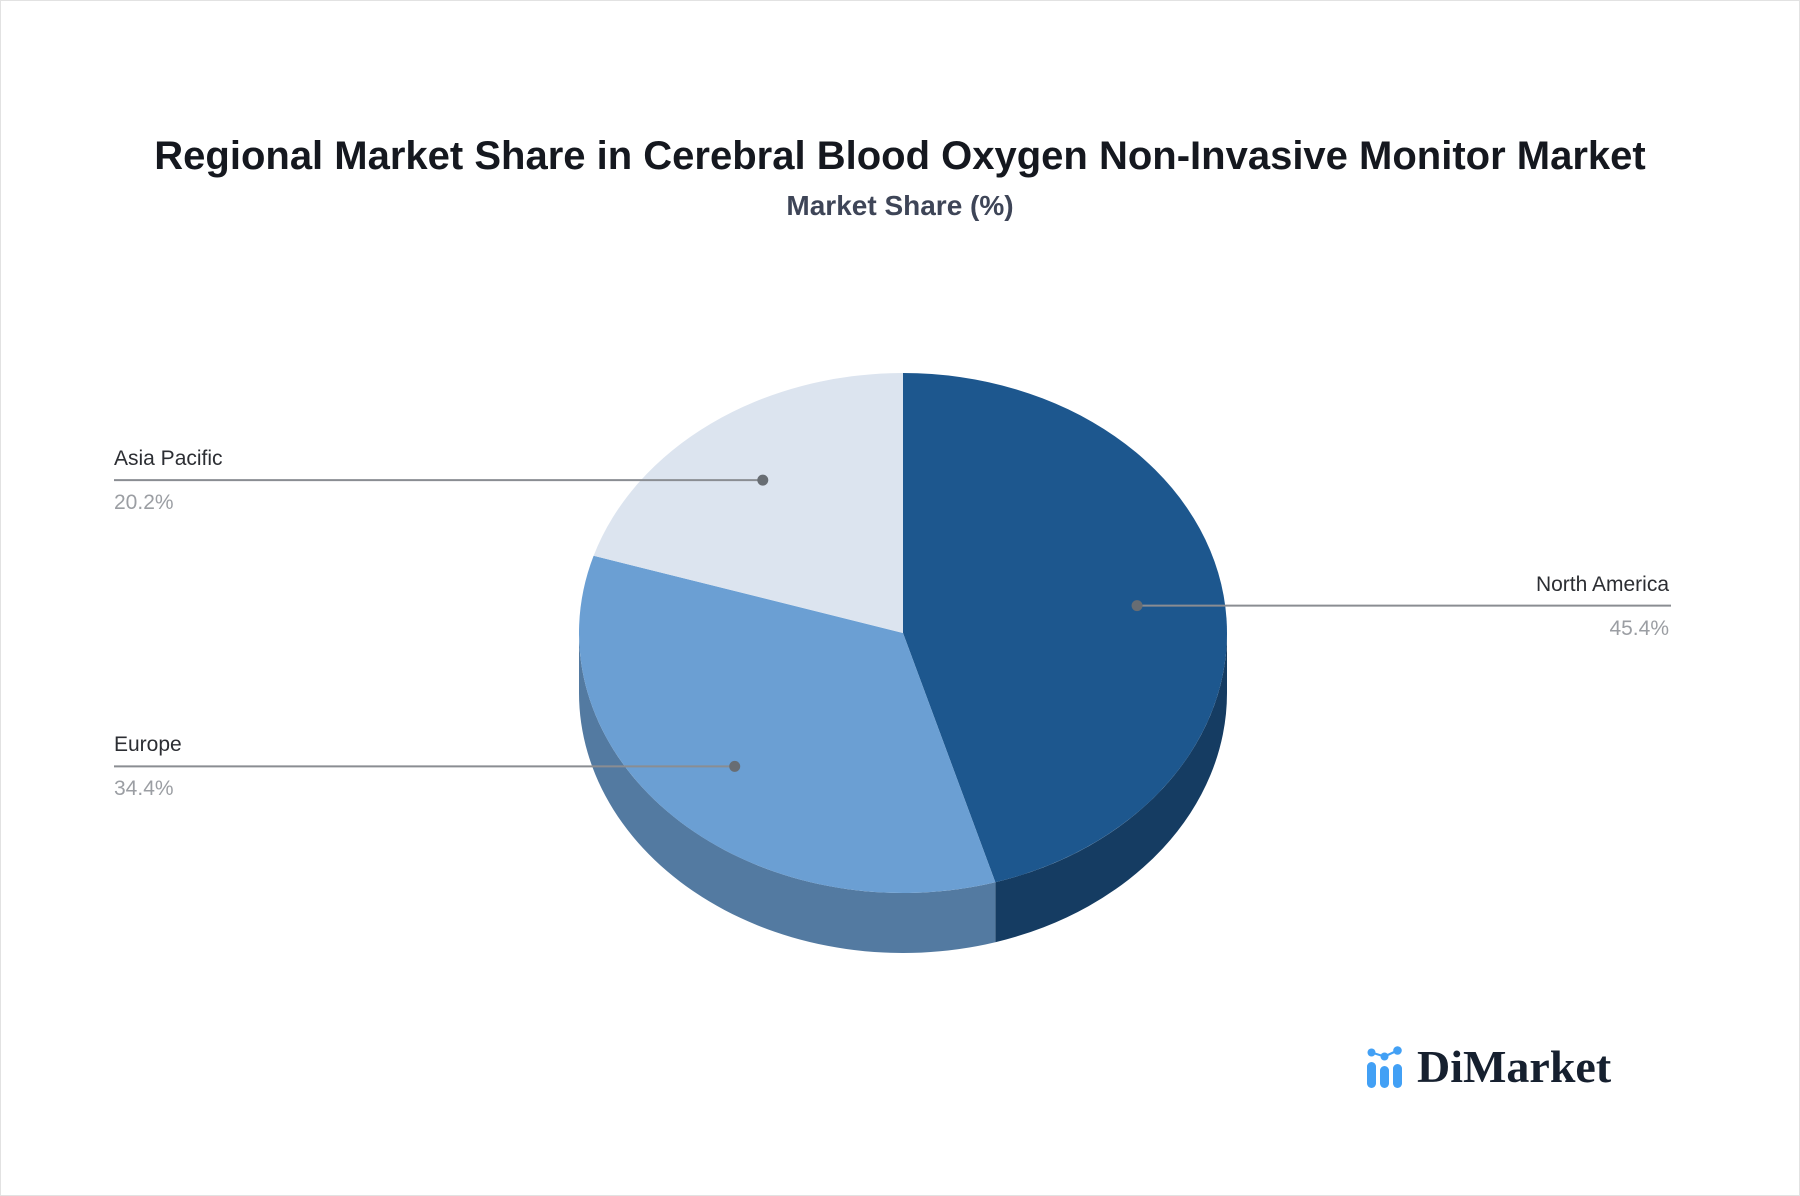 This screenshot has width=1800, height=1196. Describe the element at coordinates (1639, 628) in the screenshot. I see `slice-value-north-america: 45.4%` at that location.